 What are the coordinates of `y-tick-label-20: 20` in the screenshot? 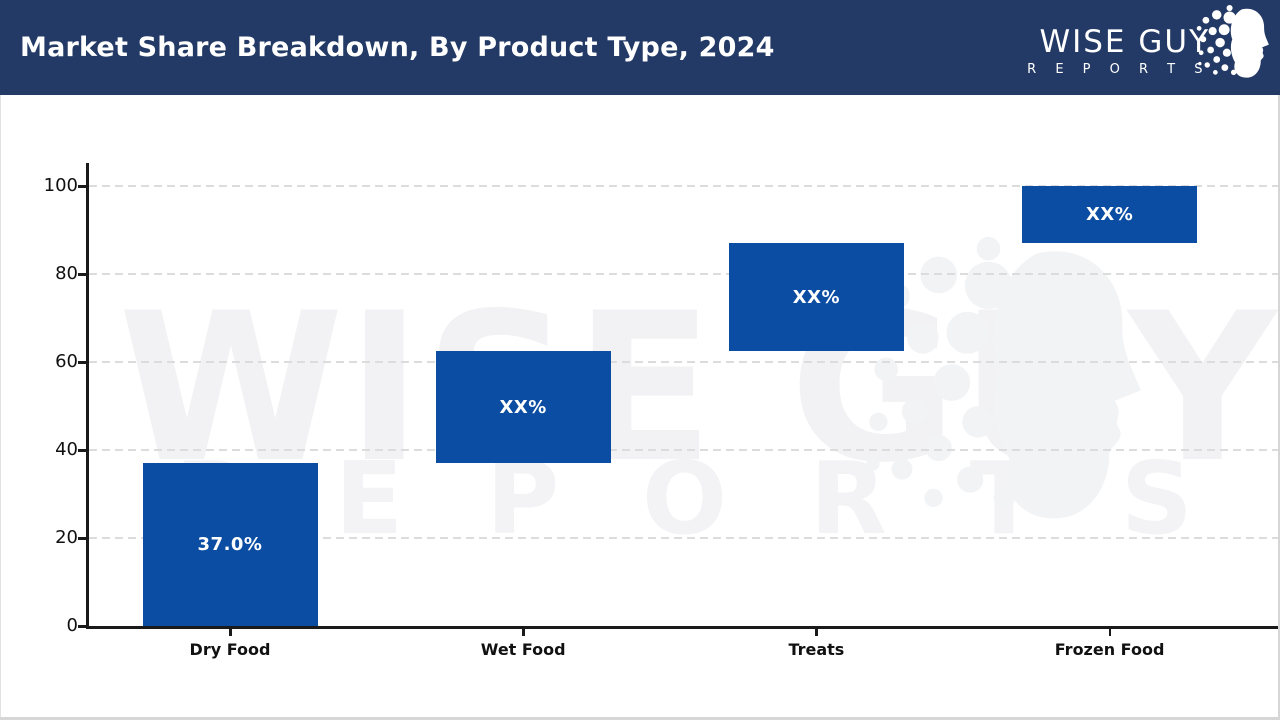 It's located at (66, 537).